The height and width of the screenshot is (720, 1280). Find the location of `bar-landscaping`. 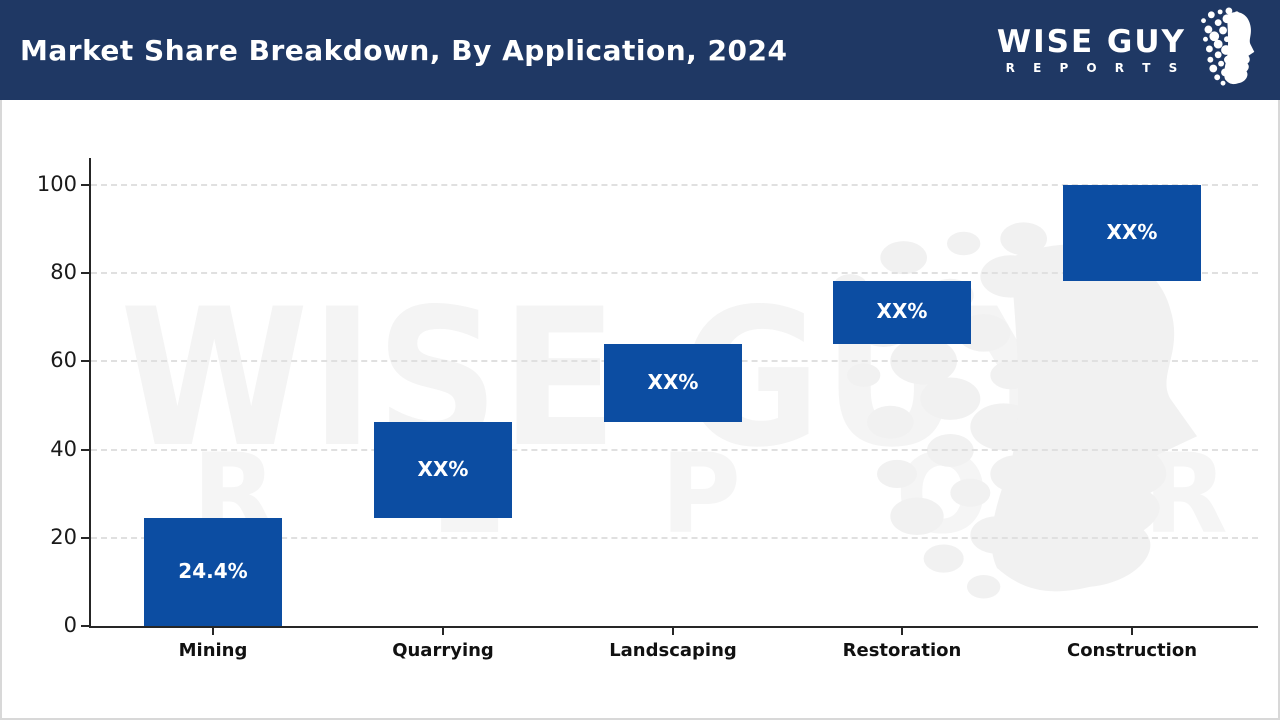

bar-landscaping is located at coordinates (673, 382).